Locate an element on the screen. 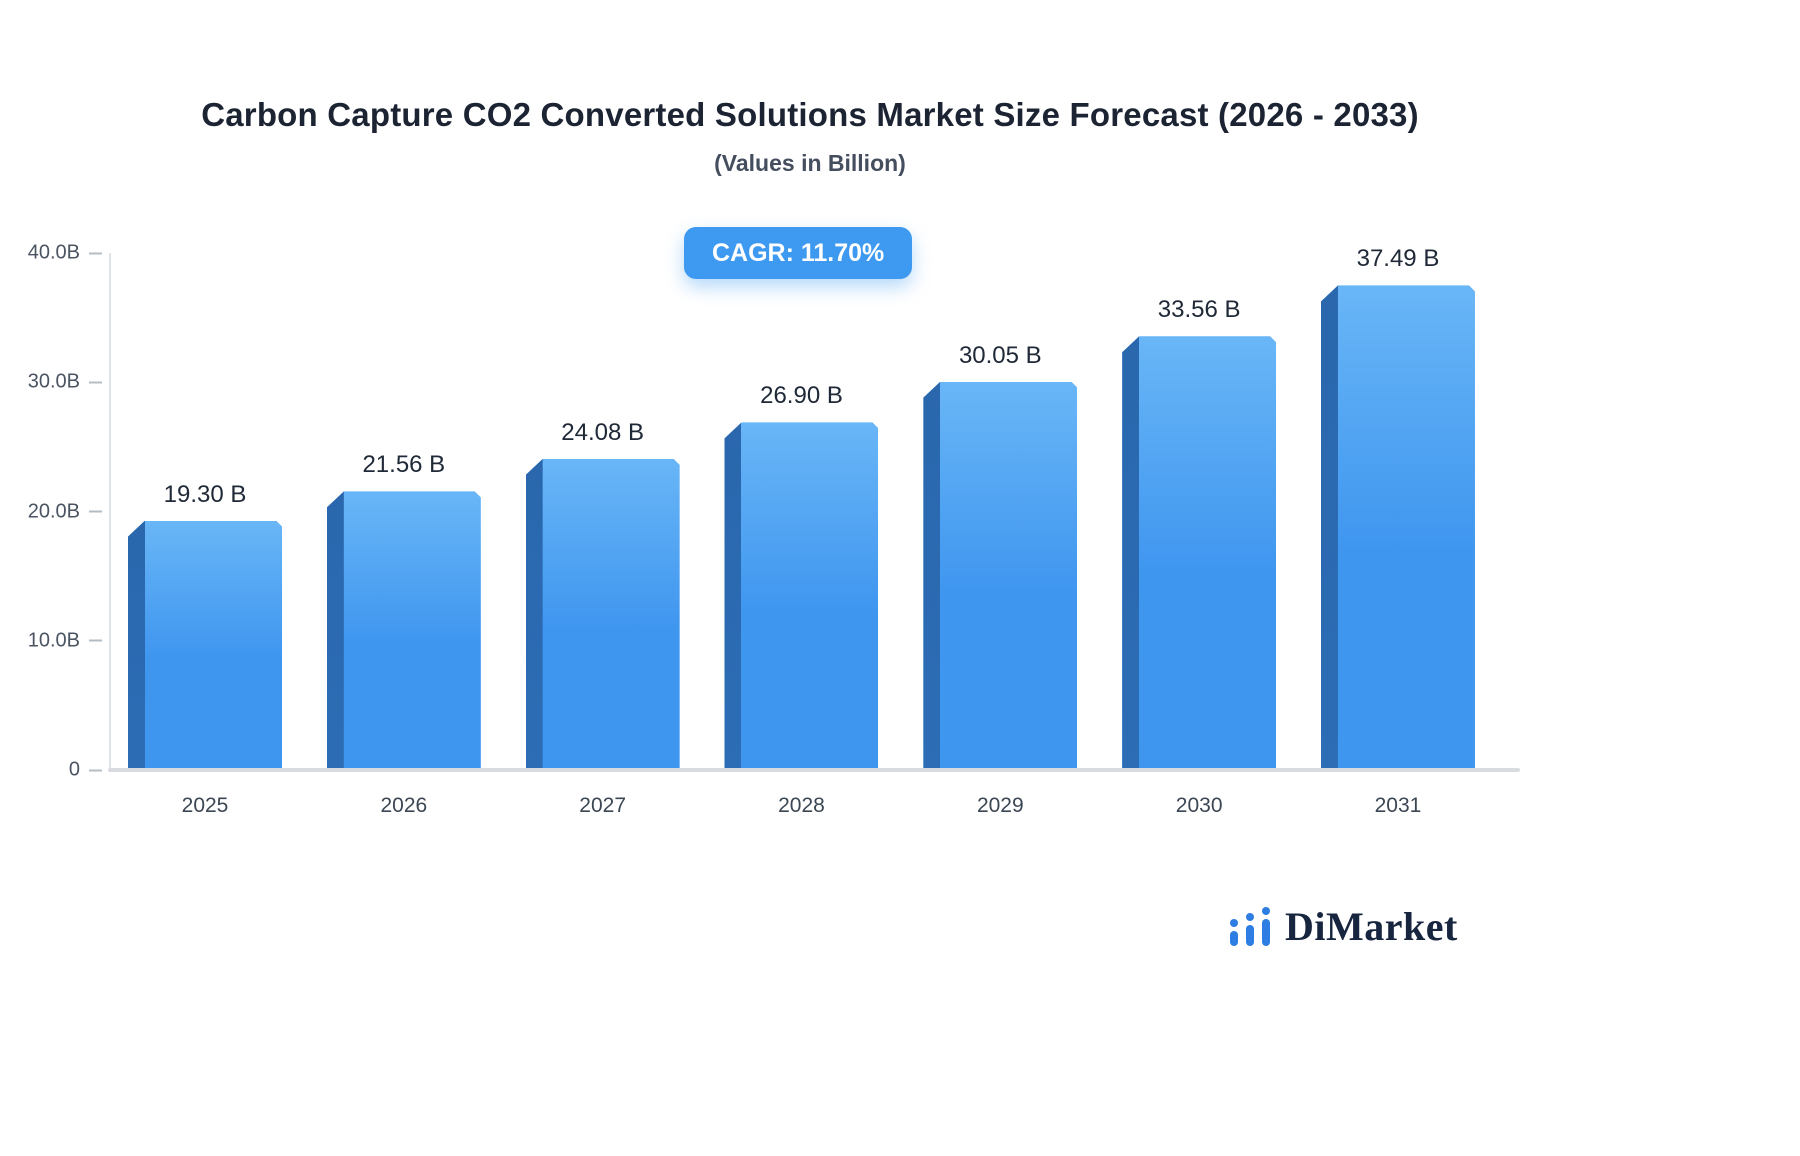  x-axis-label: 2028 is located at coordinates (801, 805).